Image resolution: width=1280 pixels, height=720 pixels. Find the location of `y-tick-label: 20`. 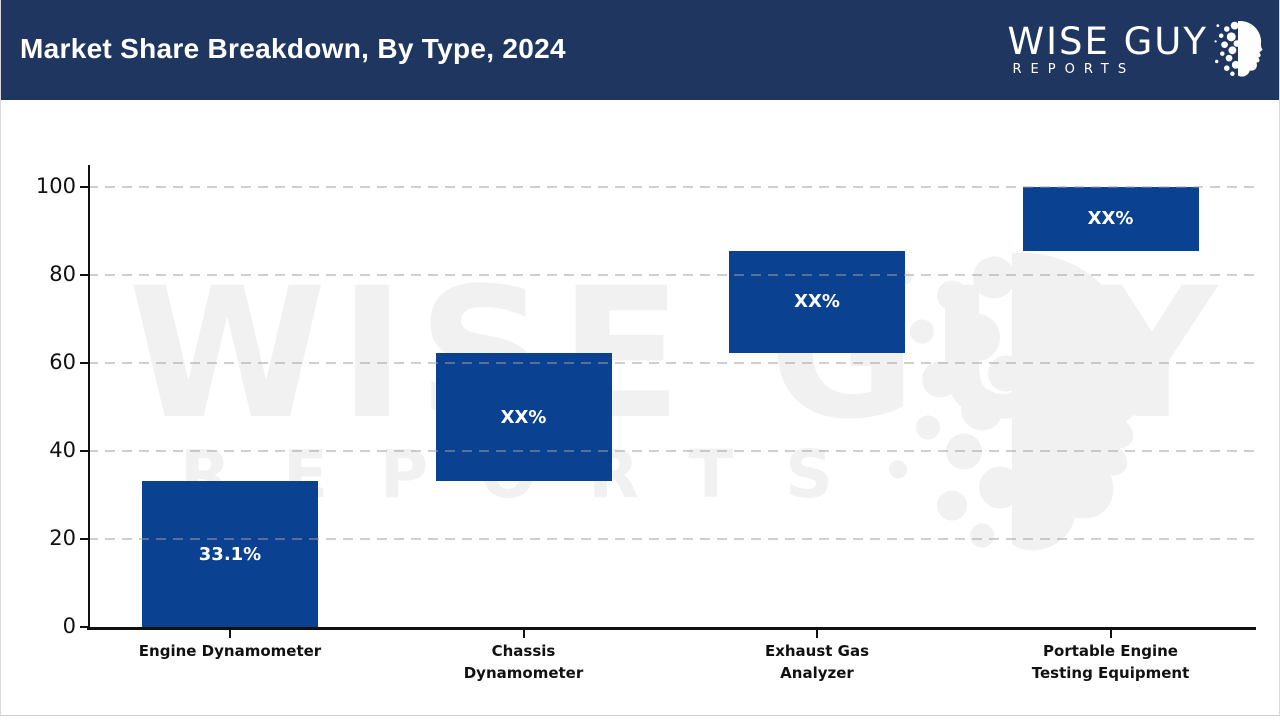

y-tick-label: 20 is located at coordinates (62, 538).